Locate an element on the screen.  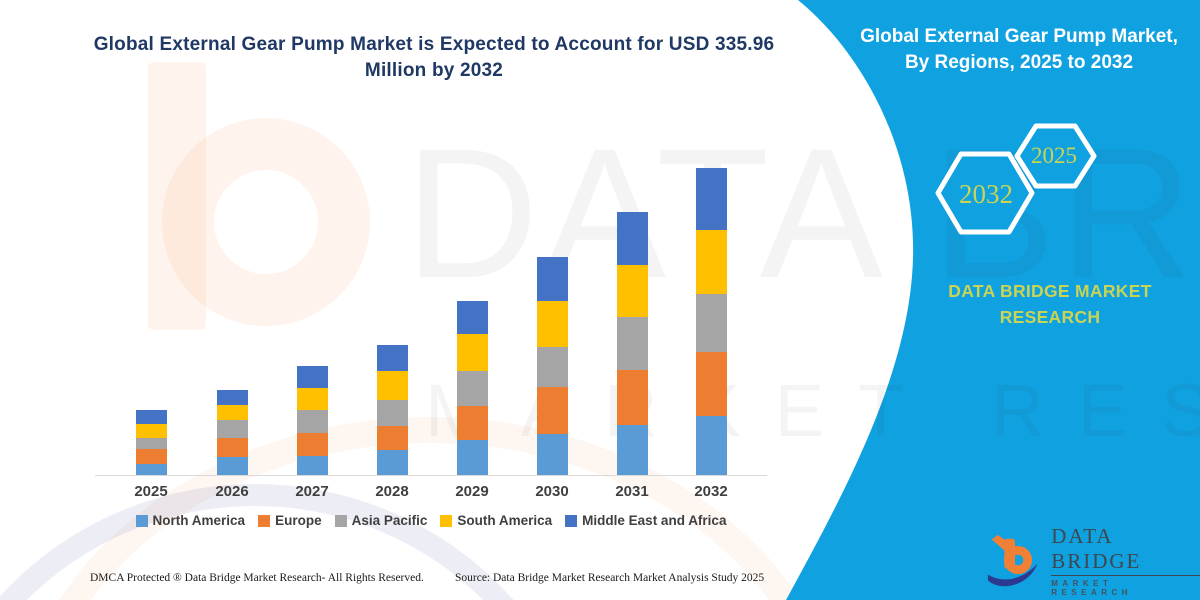
bar-2032 is located at coordinates (711, 321).